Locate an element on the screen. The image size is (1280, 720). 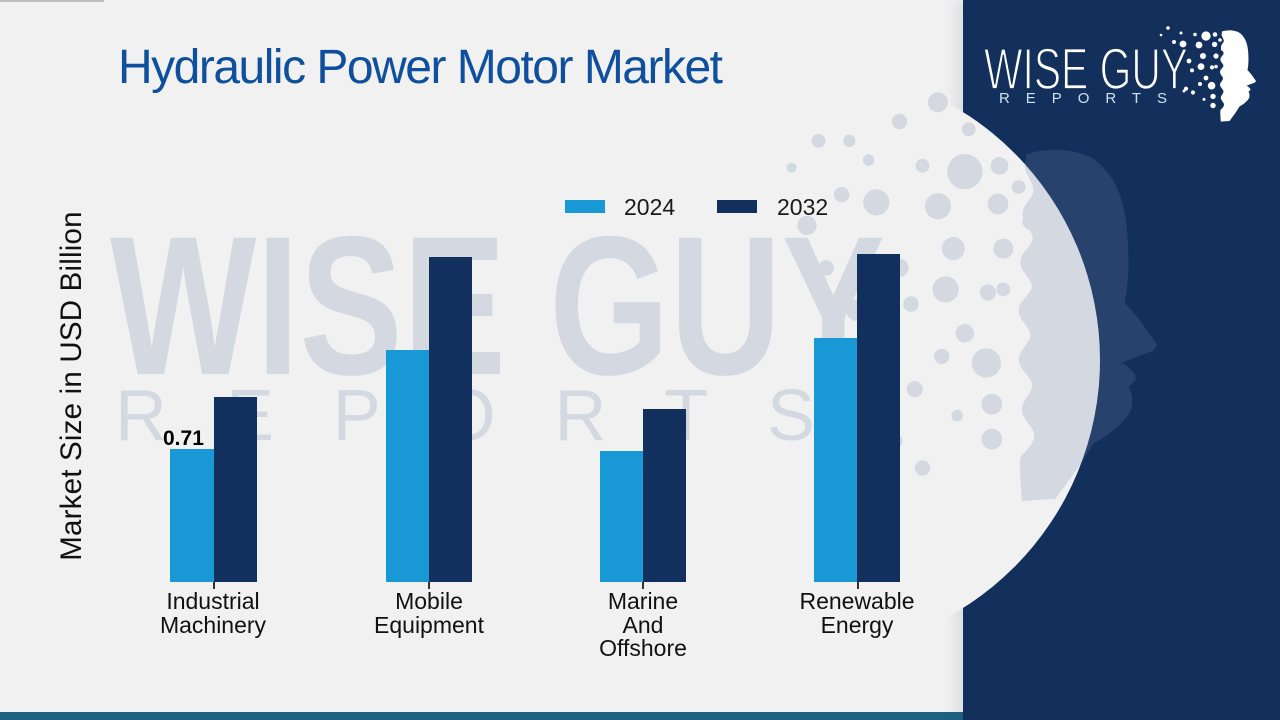
svg-text: REPORTS is located at coordinates (1088, 98).